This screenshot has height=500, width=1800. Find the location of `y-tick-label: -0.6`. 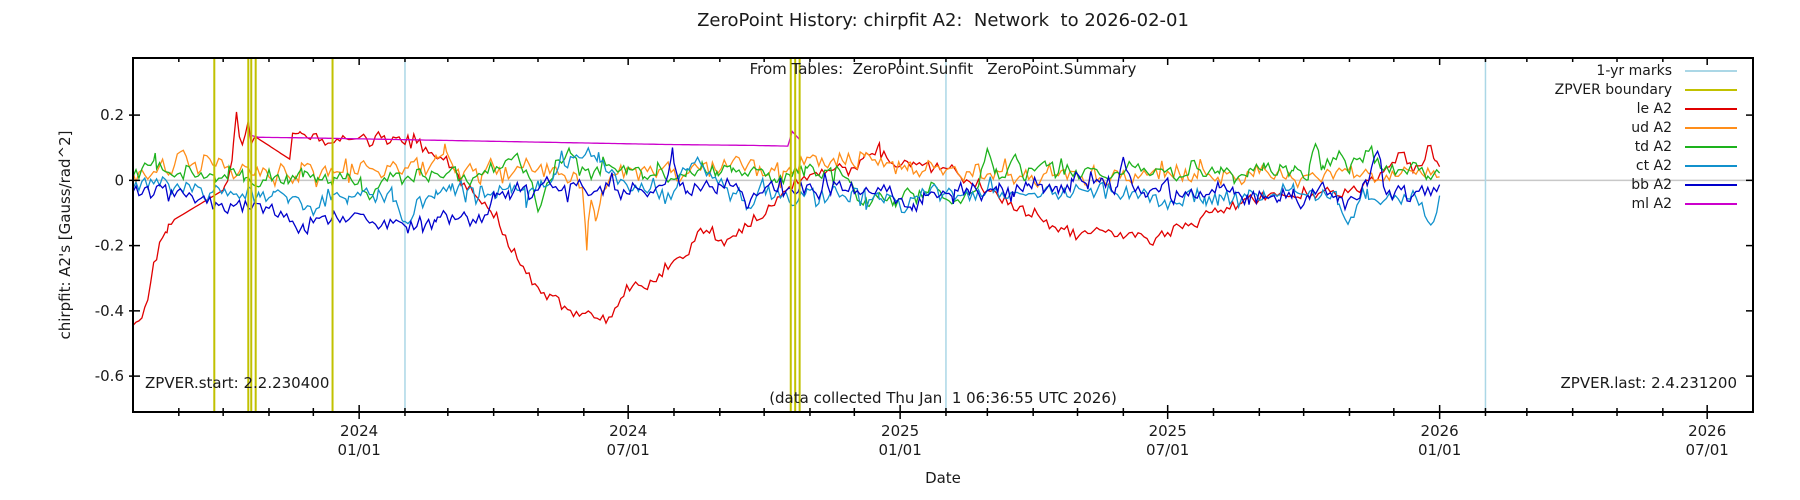

y-tick-label: -0.6 is located at coordinates (109, 376).